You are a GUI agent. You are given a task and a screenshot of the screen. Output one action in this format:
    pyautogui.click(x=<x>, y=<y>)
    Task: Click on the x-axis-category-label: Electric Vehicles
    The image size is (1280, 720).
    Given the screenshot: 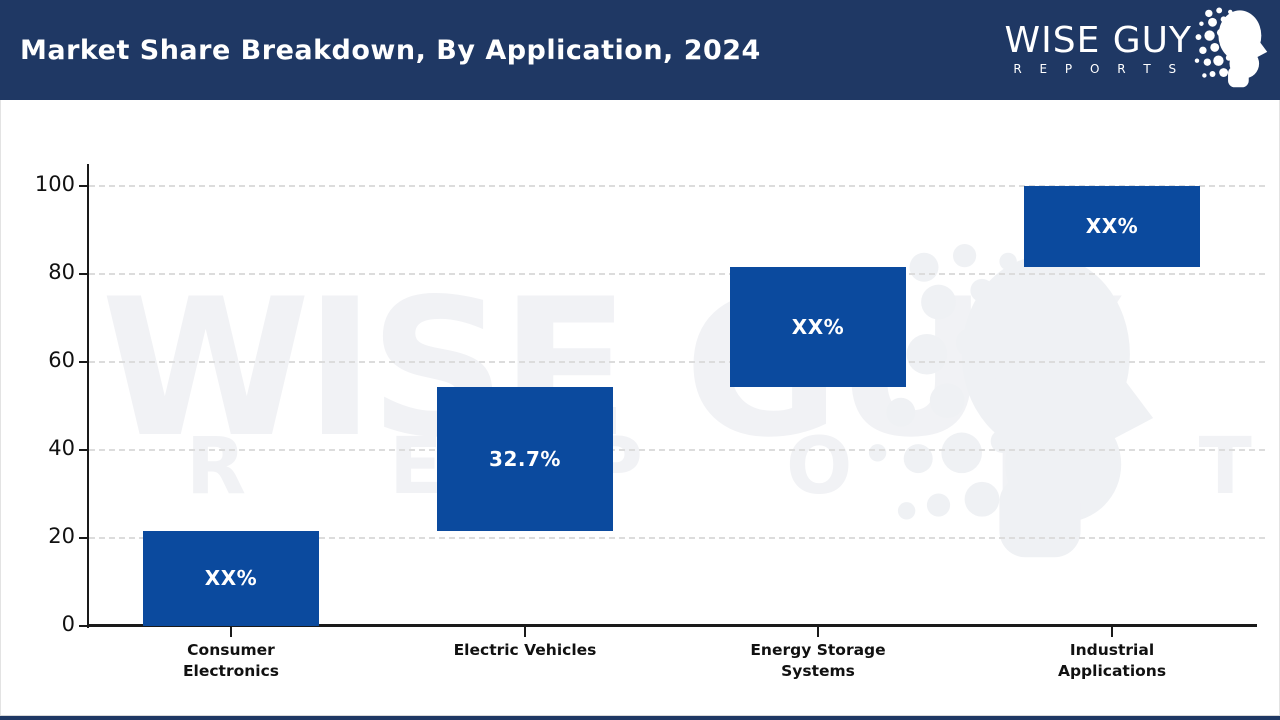 What is the action you would take?
    pyautogui.click(x=525, y=650)
    